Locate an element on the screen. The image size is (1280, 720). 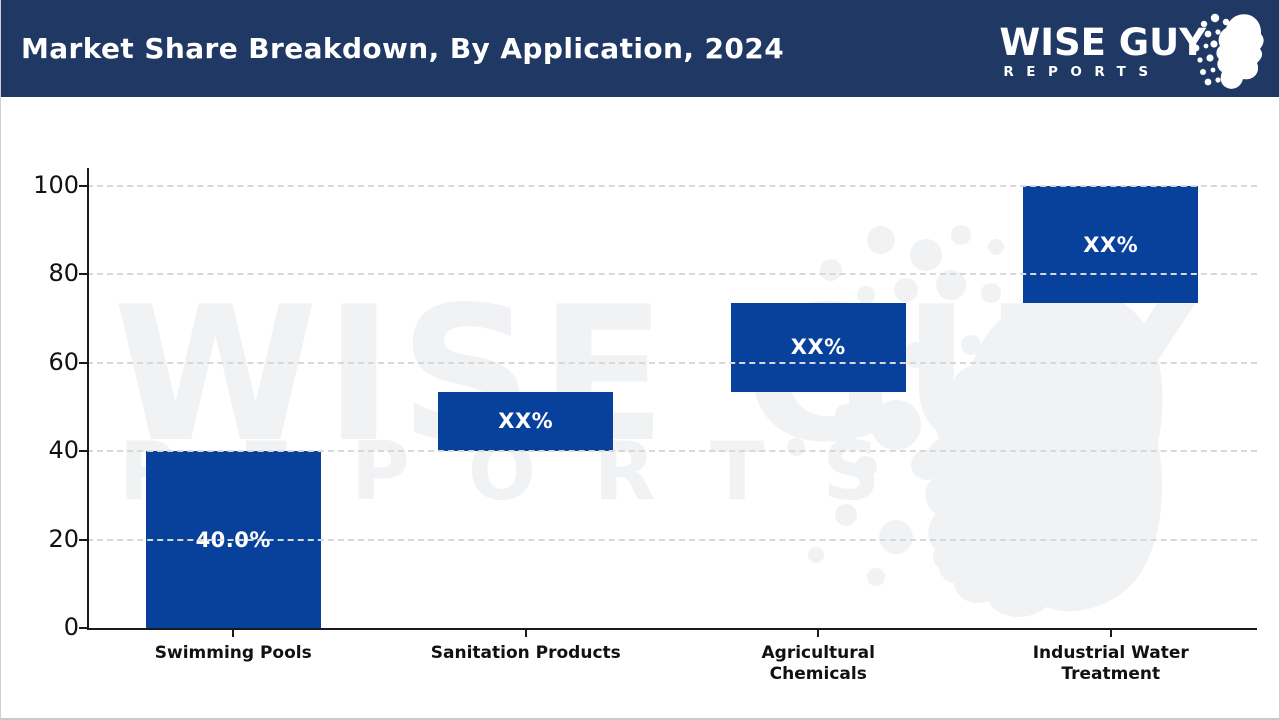
logo-text: WISE GUY REPORTS is located at coordinates (1102, 52).